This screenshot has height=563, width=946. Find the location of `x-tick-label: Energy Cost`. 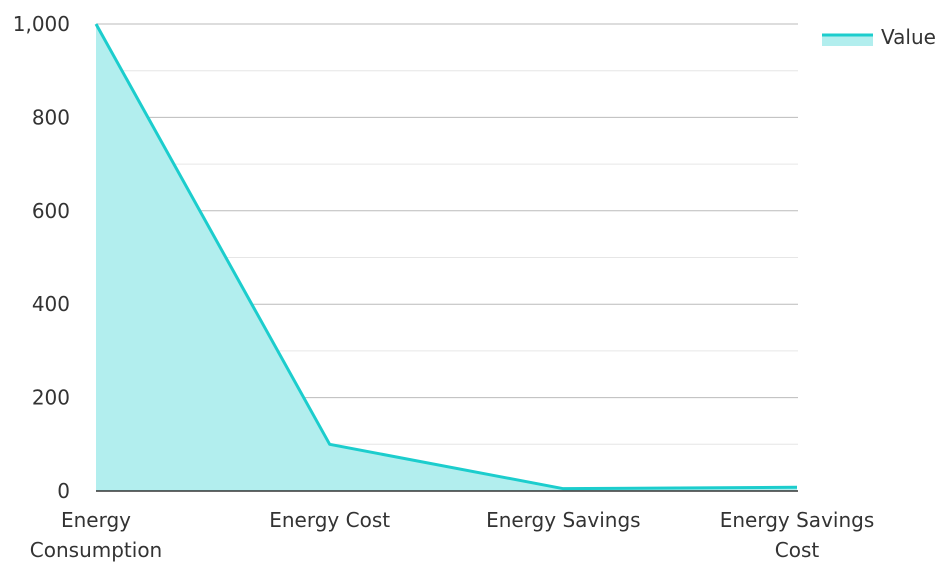

x-tick-label: Energy Cost is located at coordinates (329, 520).